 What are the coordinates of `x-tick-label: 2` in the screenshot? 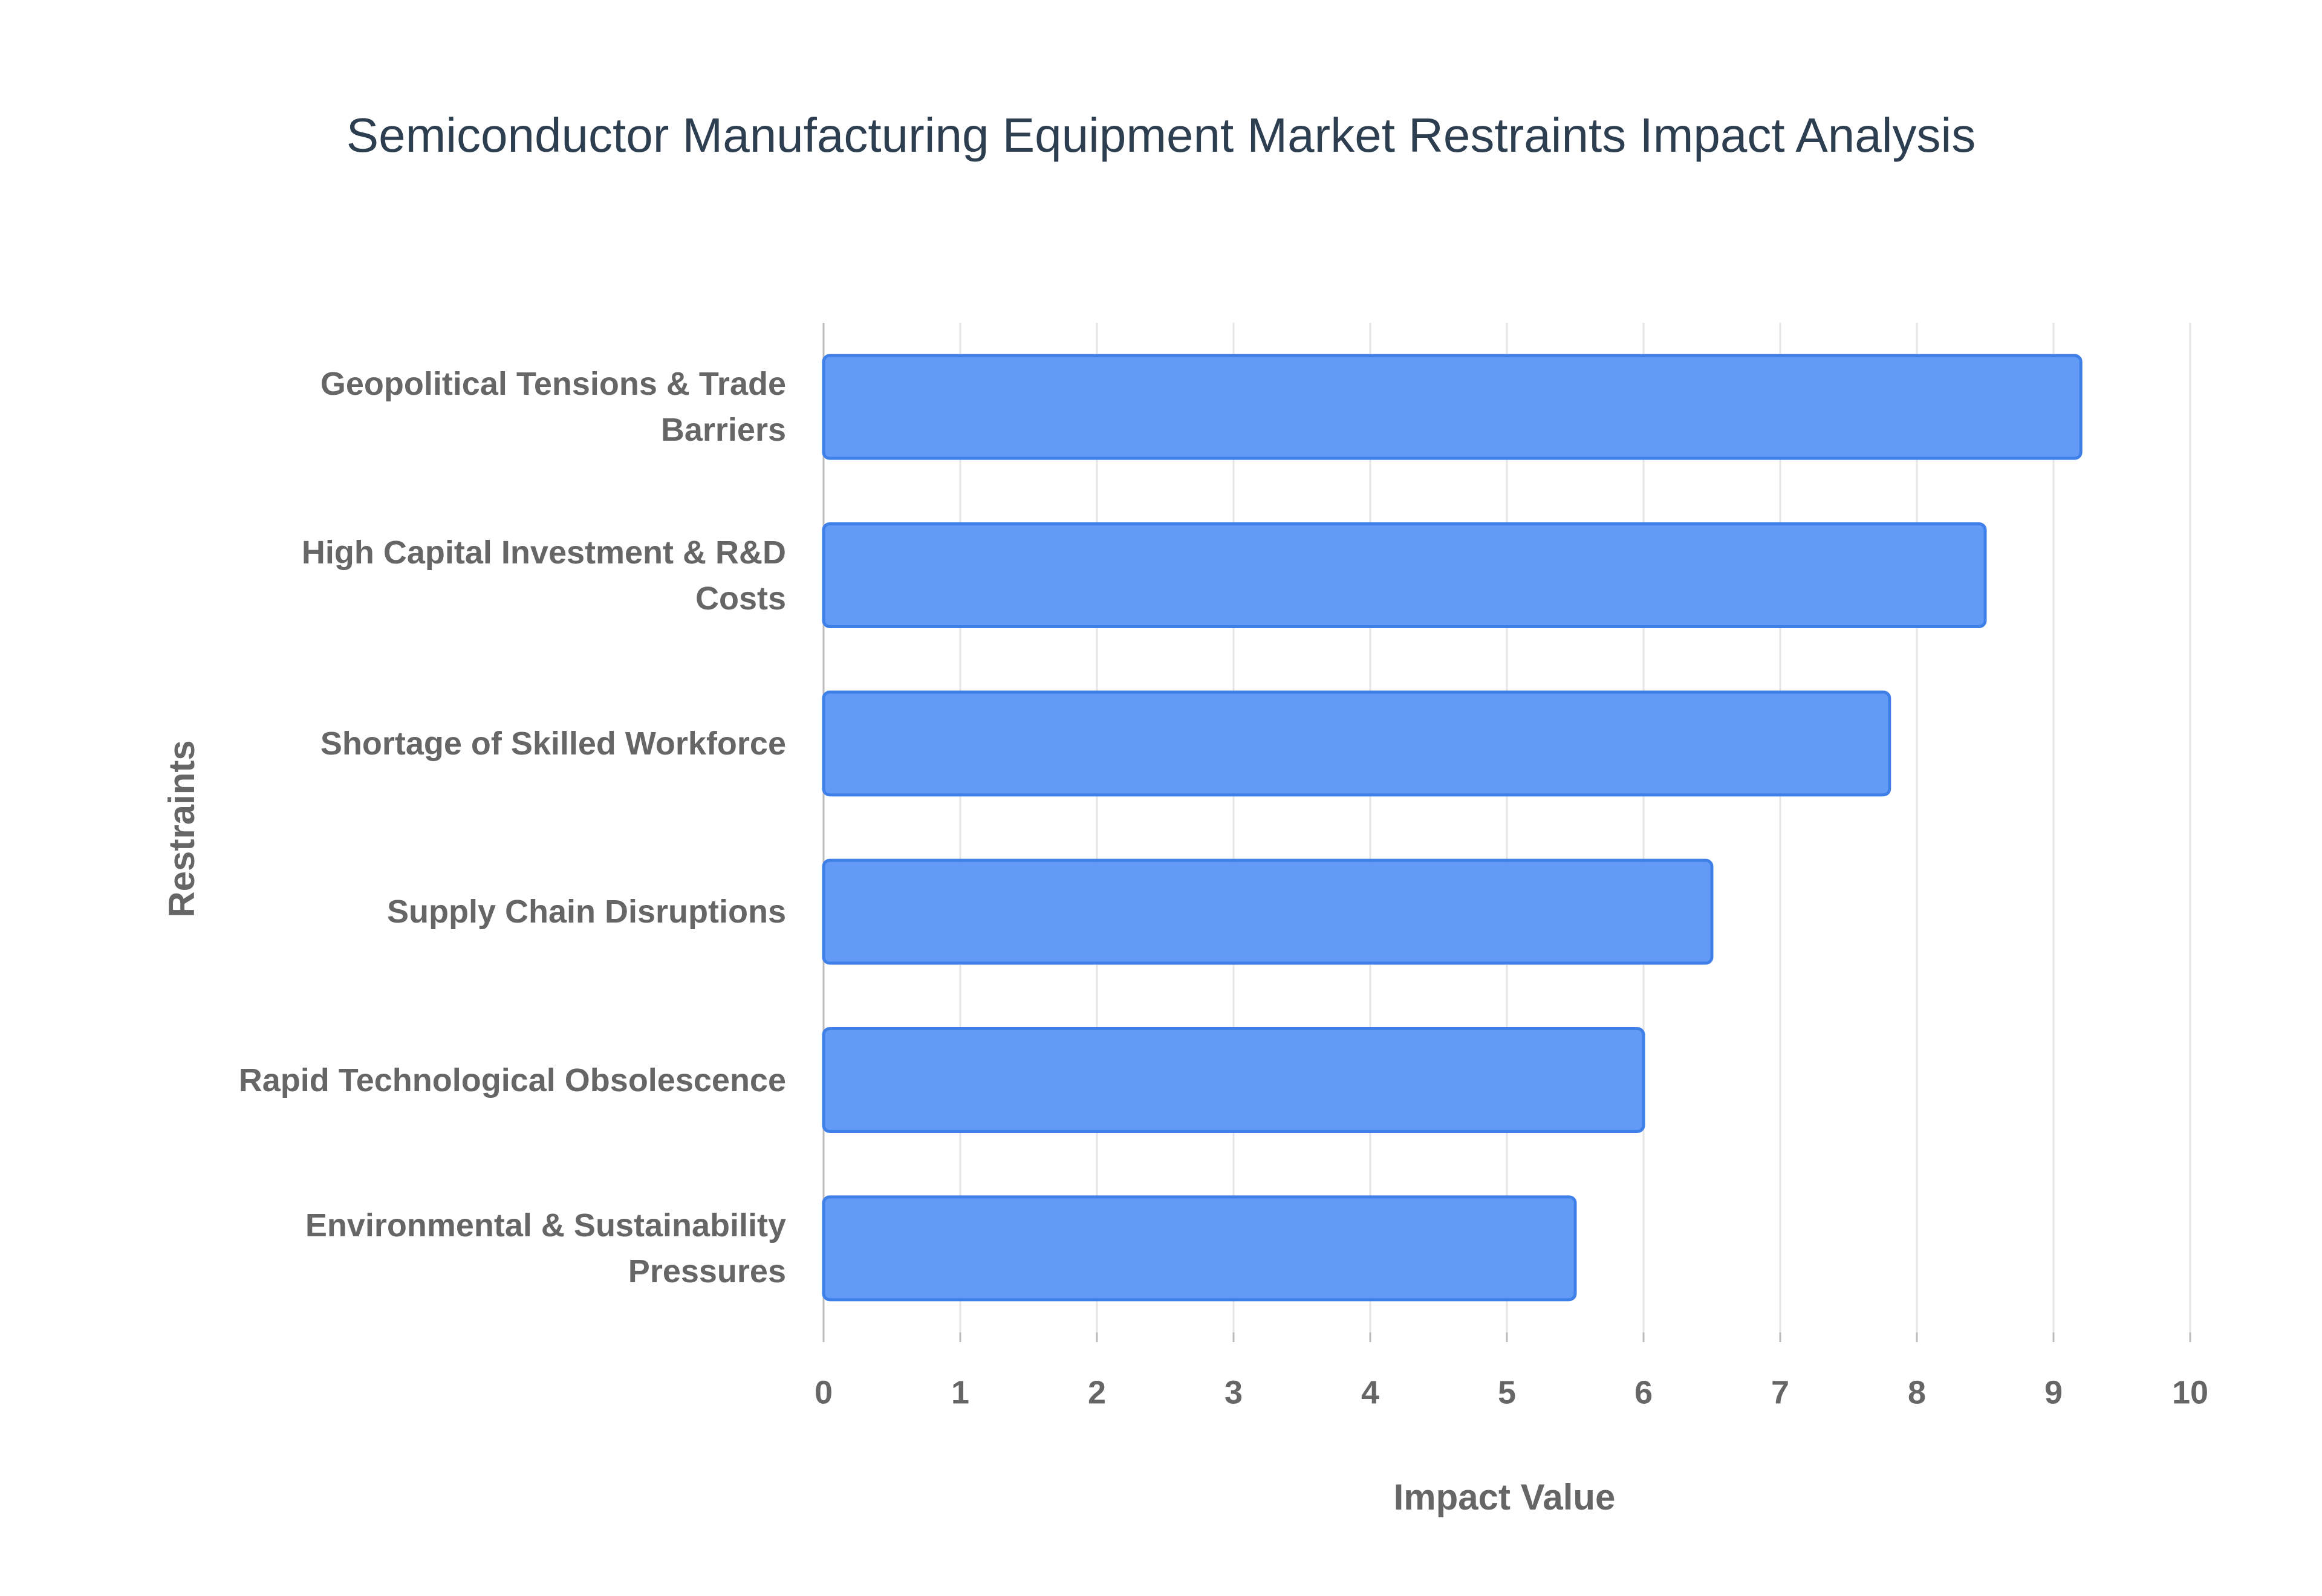 It's located at (1097, 1392).